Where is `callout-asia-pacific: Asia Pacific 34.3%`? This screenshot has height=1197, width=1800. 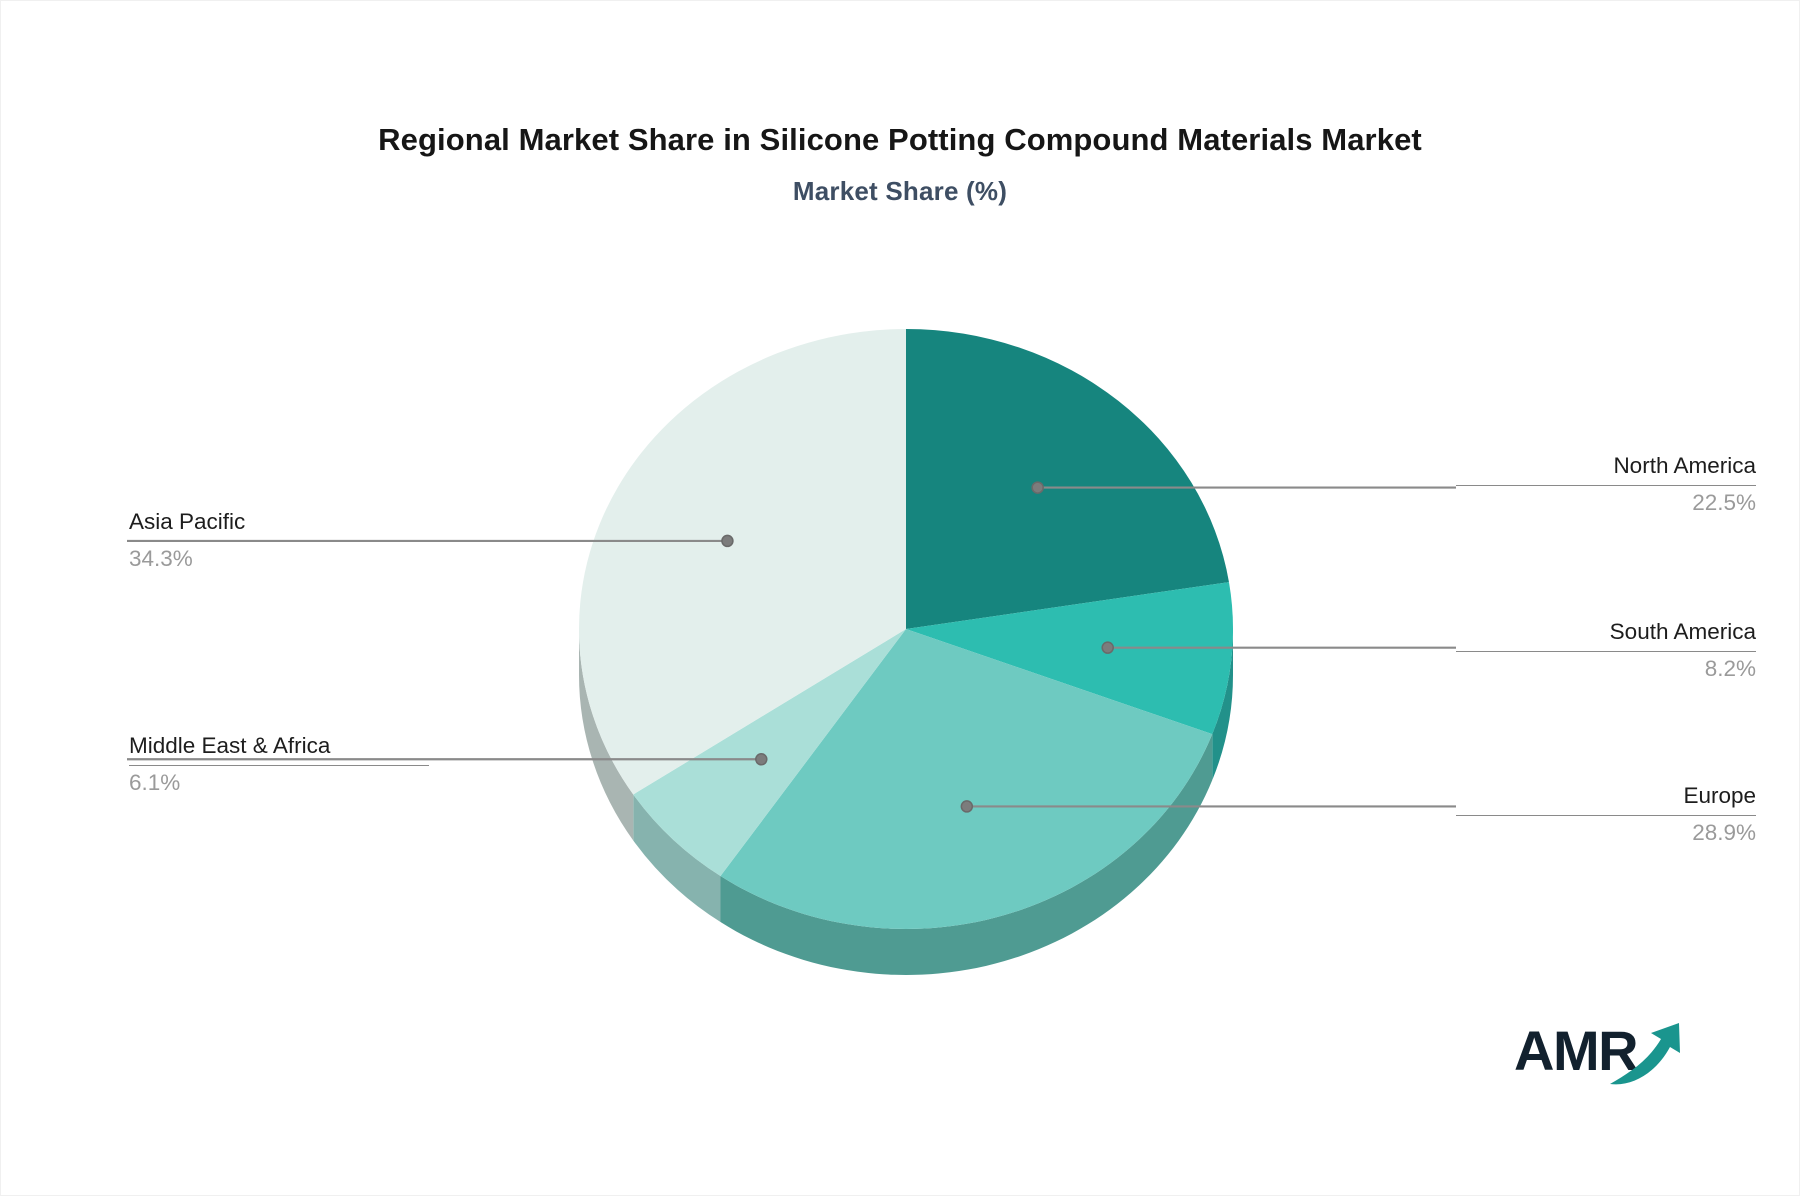
callout-asia-pacific: Asia Pacific 34.3% is located at coordinates (279, 540).